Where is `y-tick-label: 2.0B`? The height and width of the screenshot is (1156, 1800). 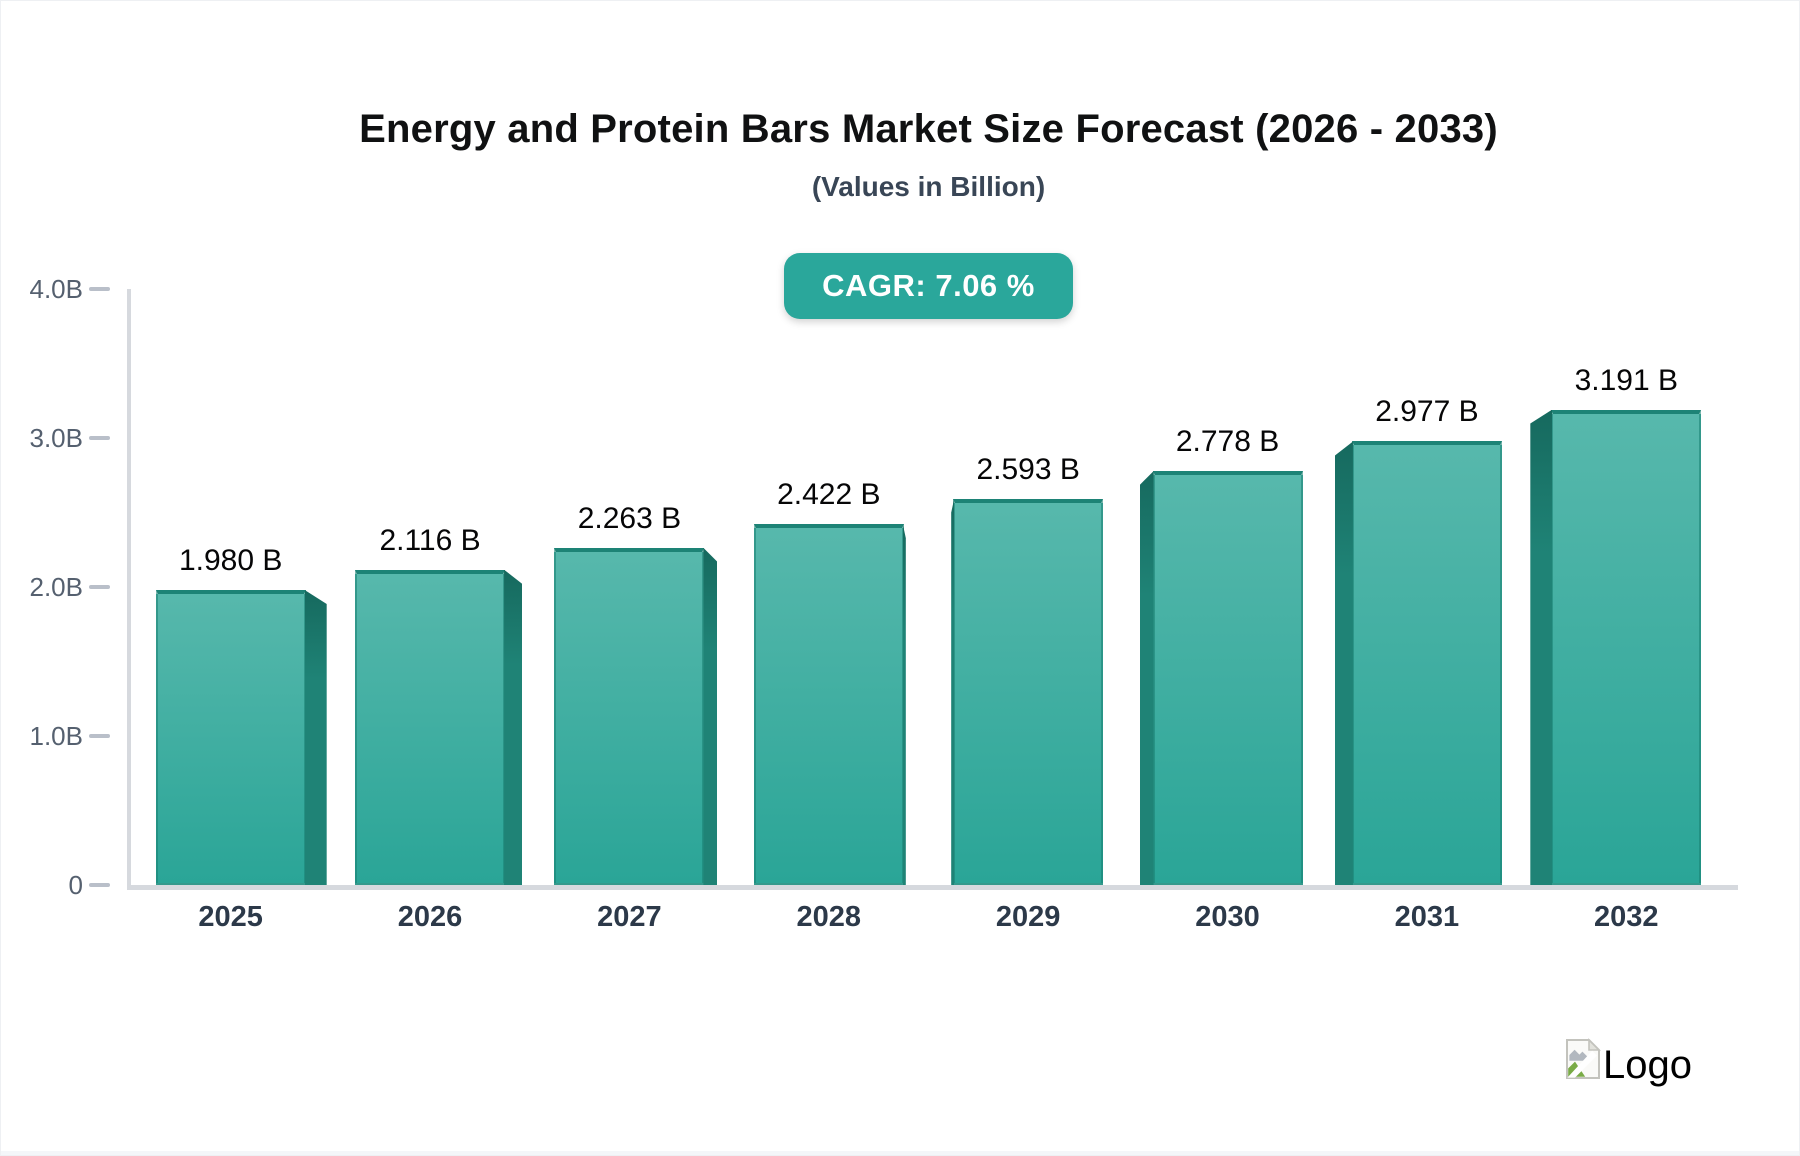 y-tick-label: 2.0B is located at coordinates (56, 587).